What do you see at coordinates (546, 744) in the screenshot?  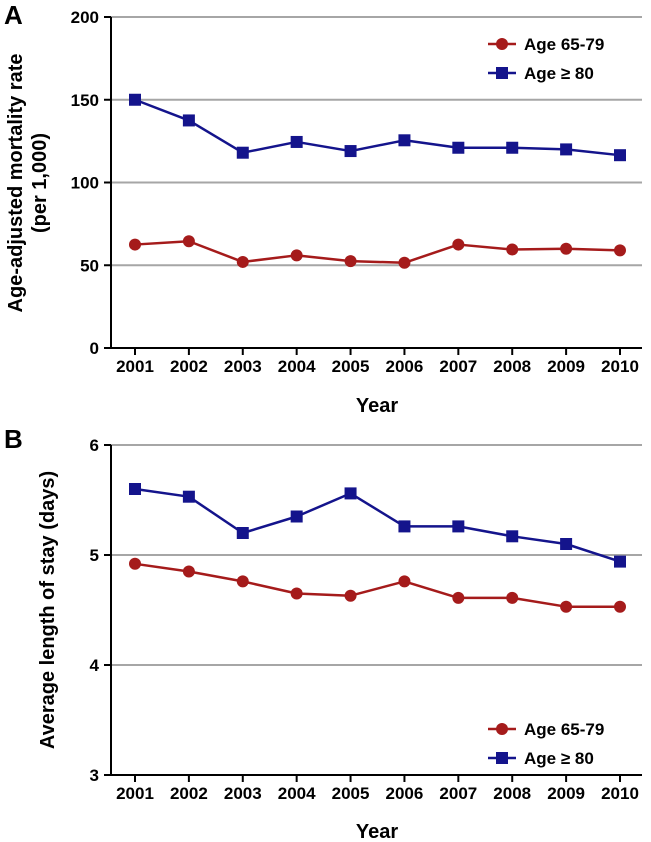 I see `panel-b-legend: Age 65-79 Age ≥ 80` at bounding box center [546, 744].